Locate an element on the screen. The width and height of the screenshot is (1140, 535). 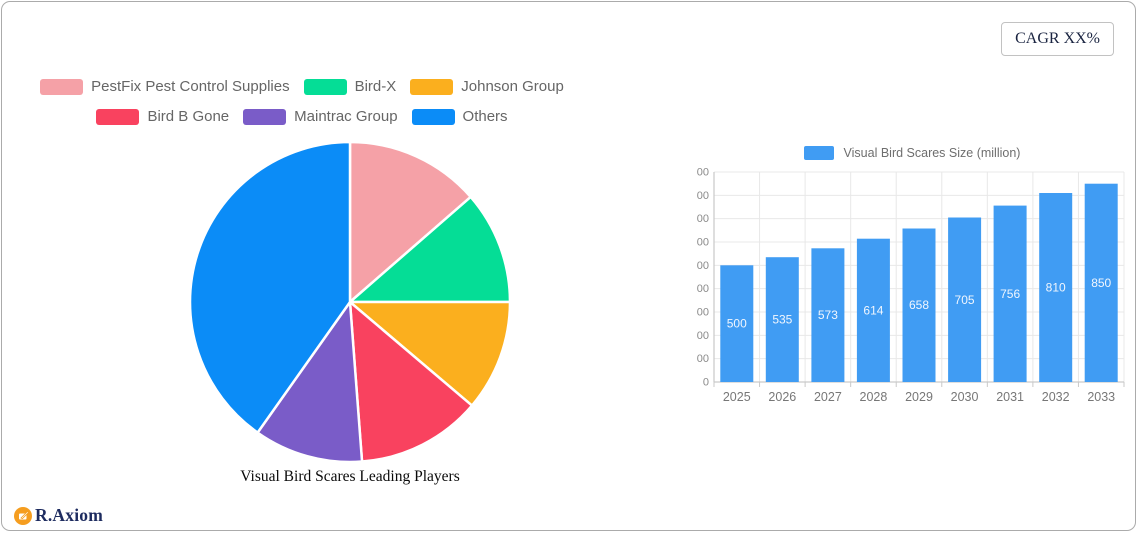
bar-value-label: 535 is located at coordinates (782, 320).